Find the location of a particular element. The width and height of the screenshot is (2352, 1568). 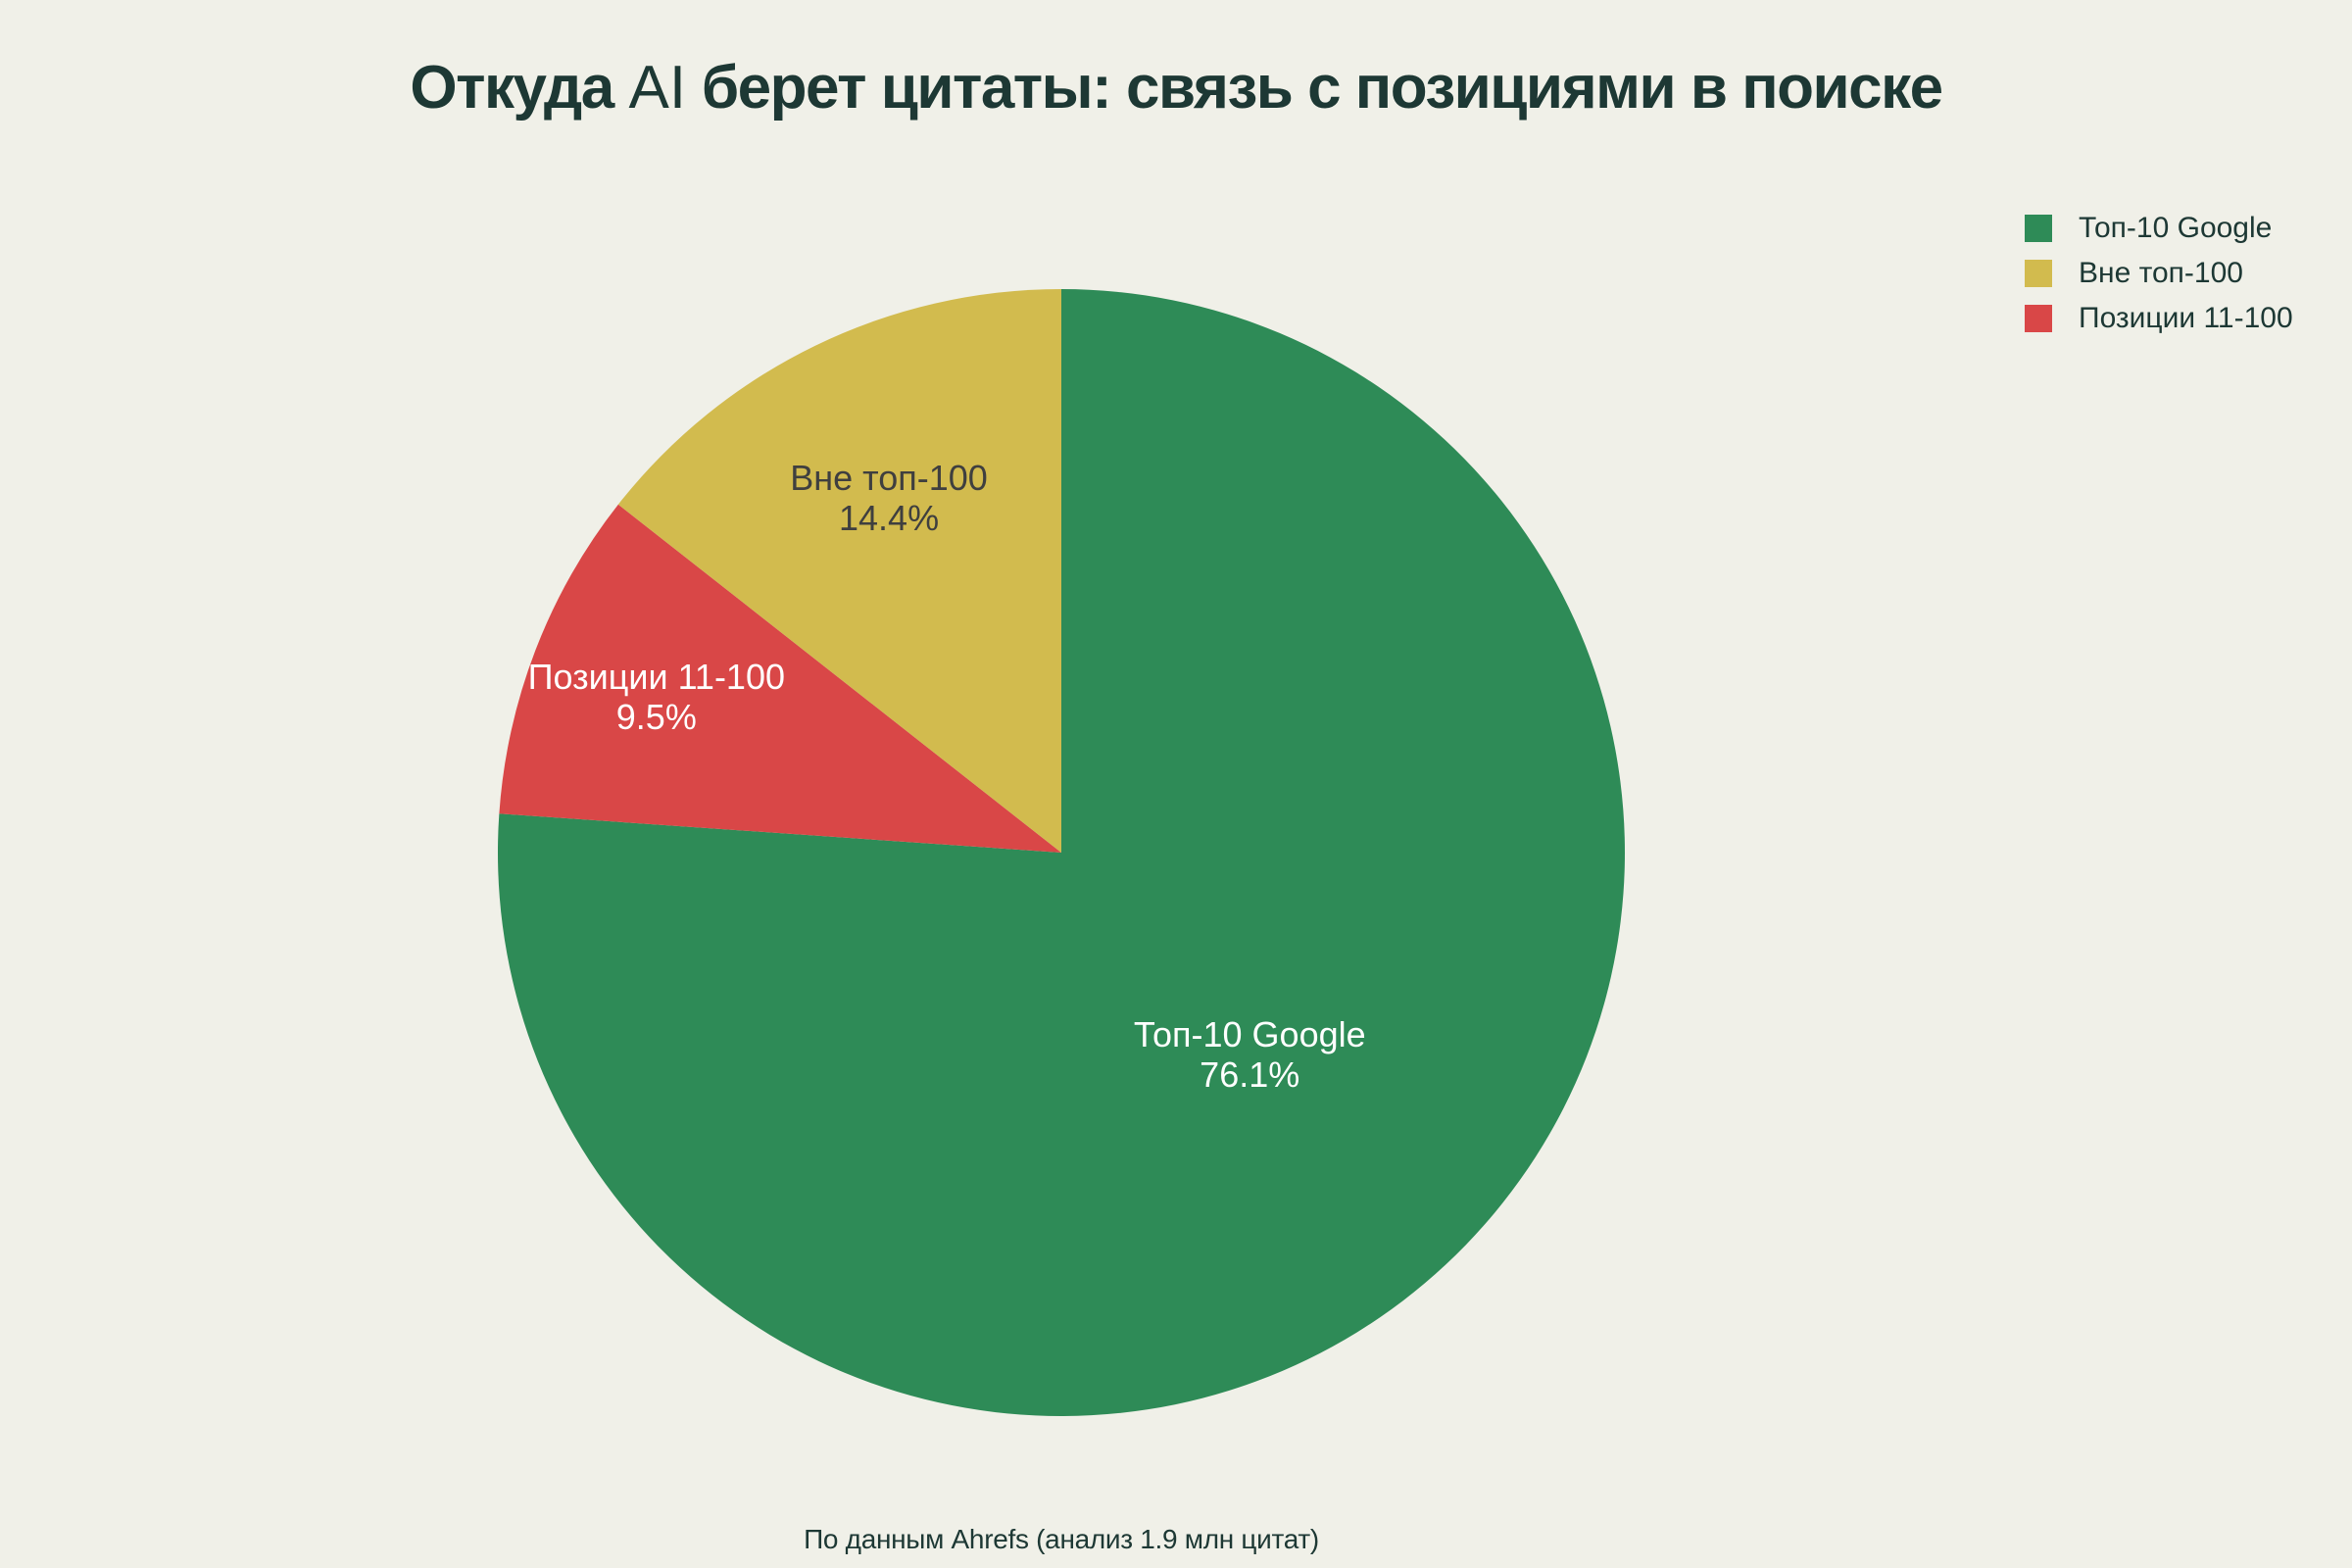

slice-label-1: Позиции 11-100 9.5% is located at coordinates (656, 697).